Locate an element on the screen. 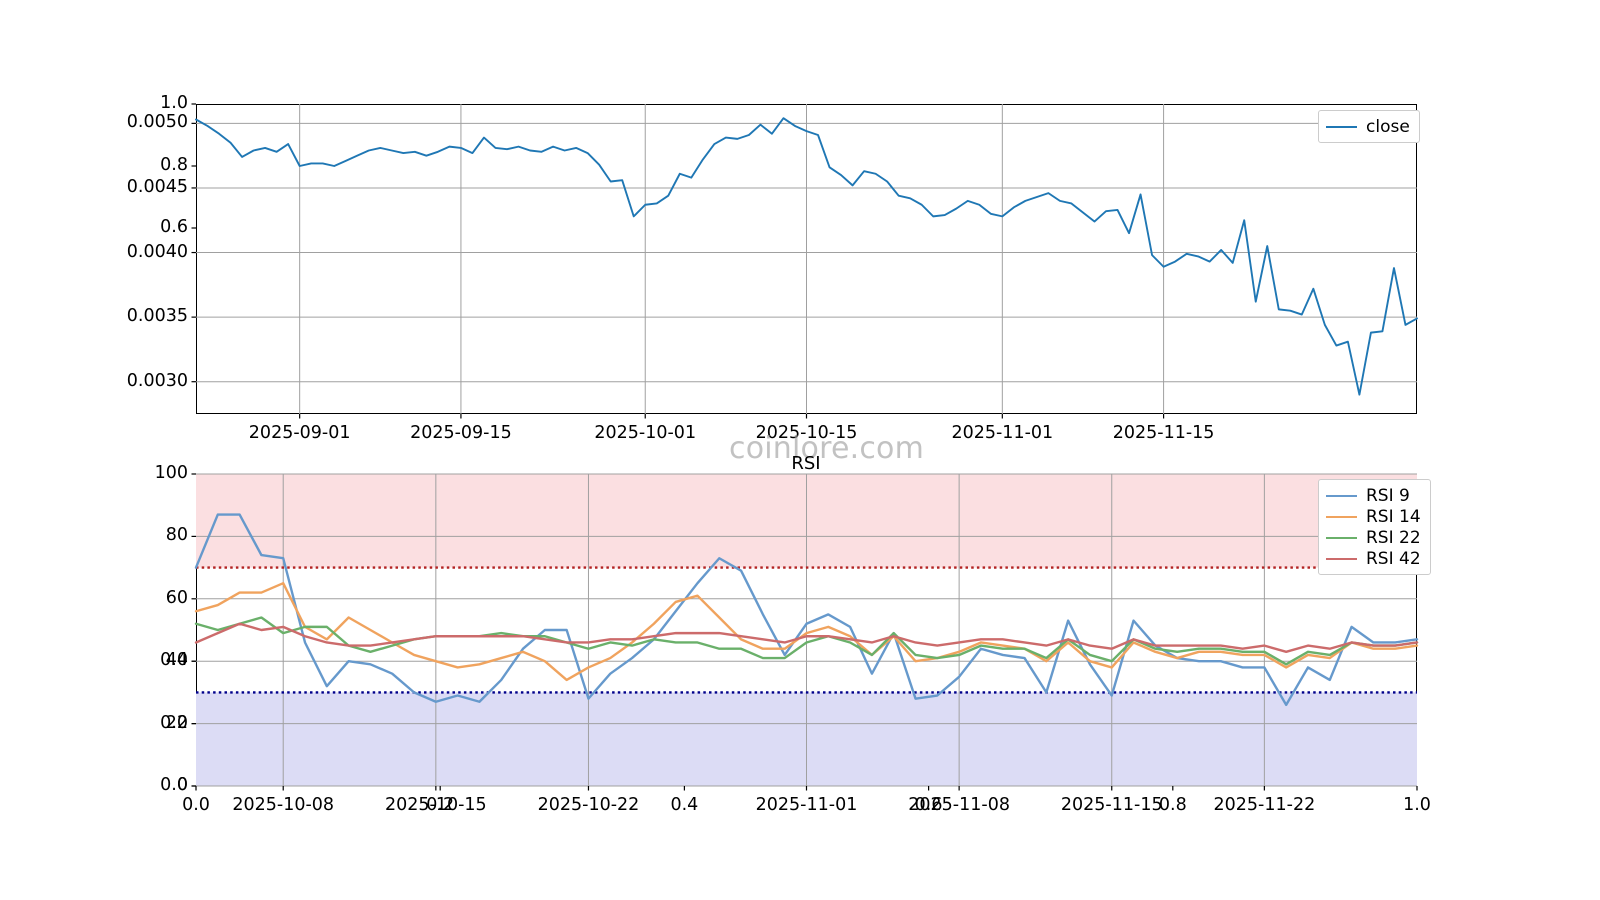 The width and height of the screenshot is (1600, 900). rsi-secondary-x-tick-0.2: 0.2 is located at coordinates (440, 805).